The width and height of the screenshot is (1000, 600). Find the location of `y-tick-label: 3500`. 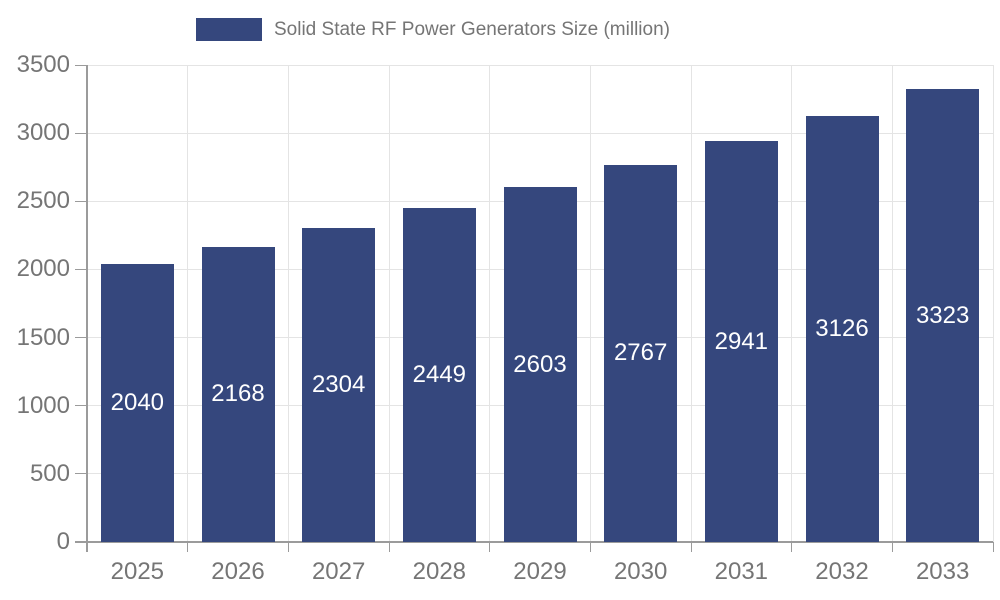

y-tick-label: 3500 is located at coordinates (43, 64).